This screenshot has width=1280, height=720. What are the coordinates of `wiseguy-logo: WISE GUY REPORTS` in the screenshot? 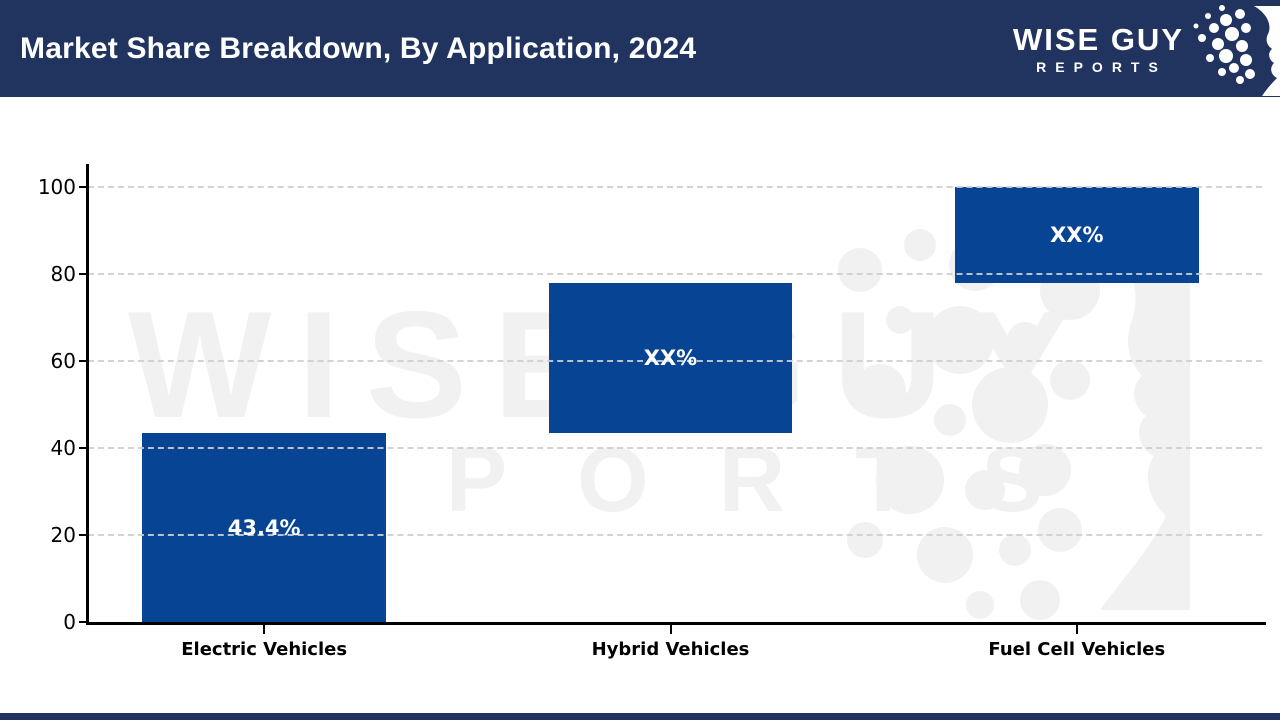 It's located at (1146, 48).